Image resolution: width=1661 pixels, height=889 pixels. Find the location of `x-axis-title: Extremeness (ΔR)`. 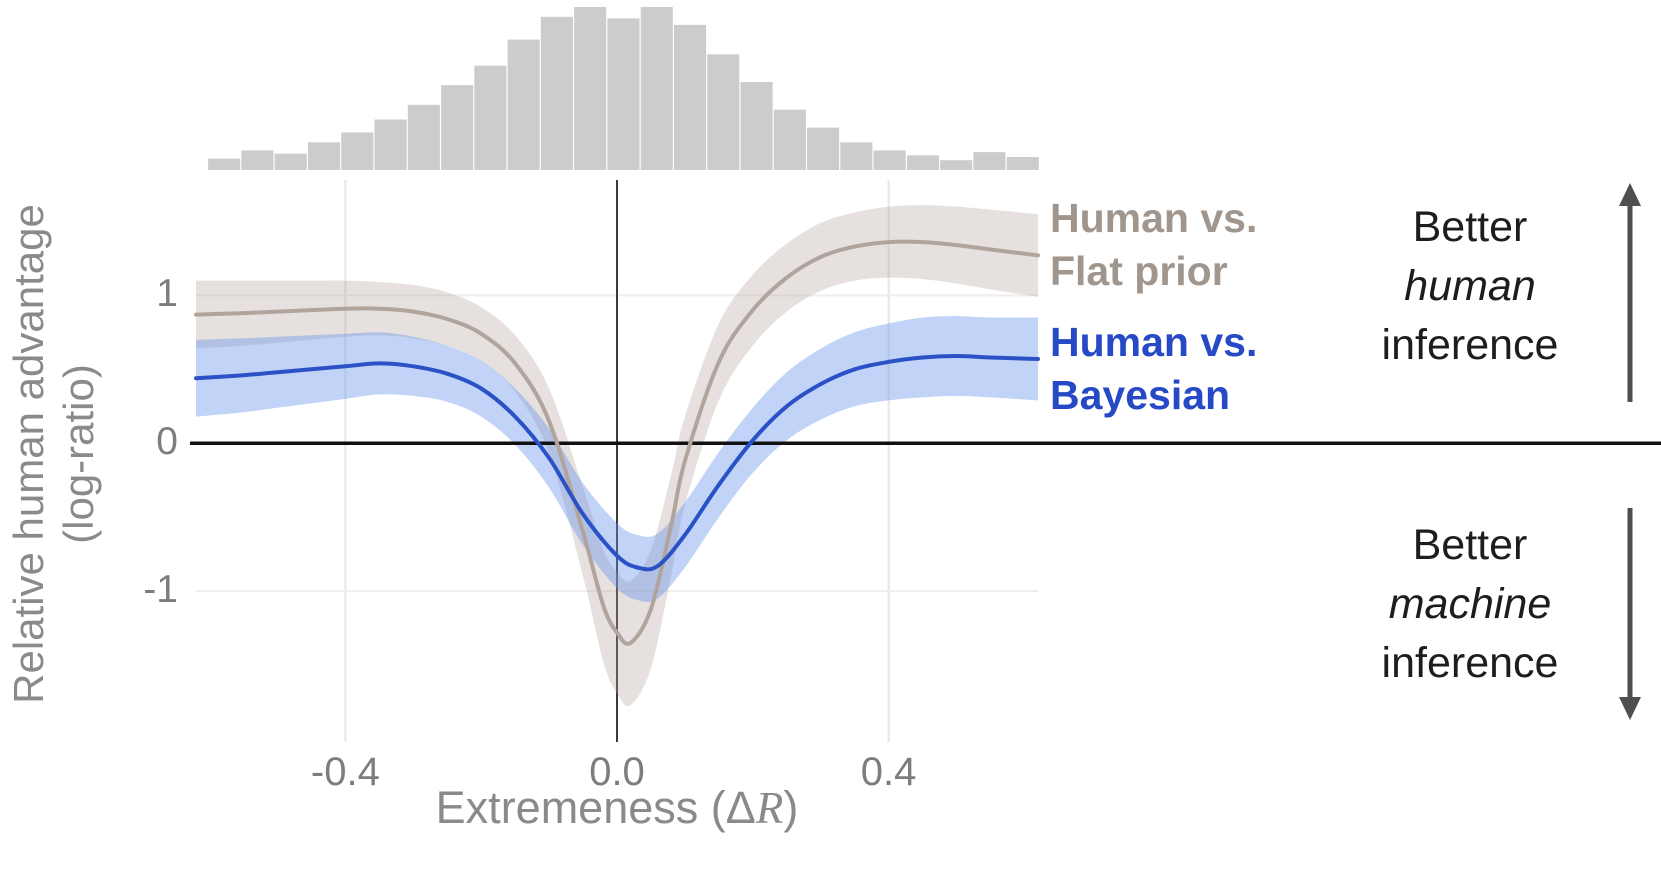

x-axis-title: Extremeness (ΔR) is located at coordinates (617, 808).